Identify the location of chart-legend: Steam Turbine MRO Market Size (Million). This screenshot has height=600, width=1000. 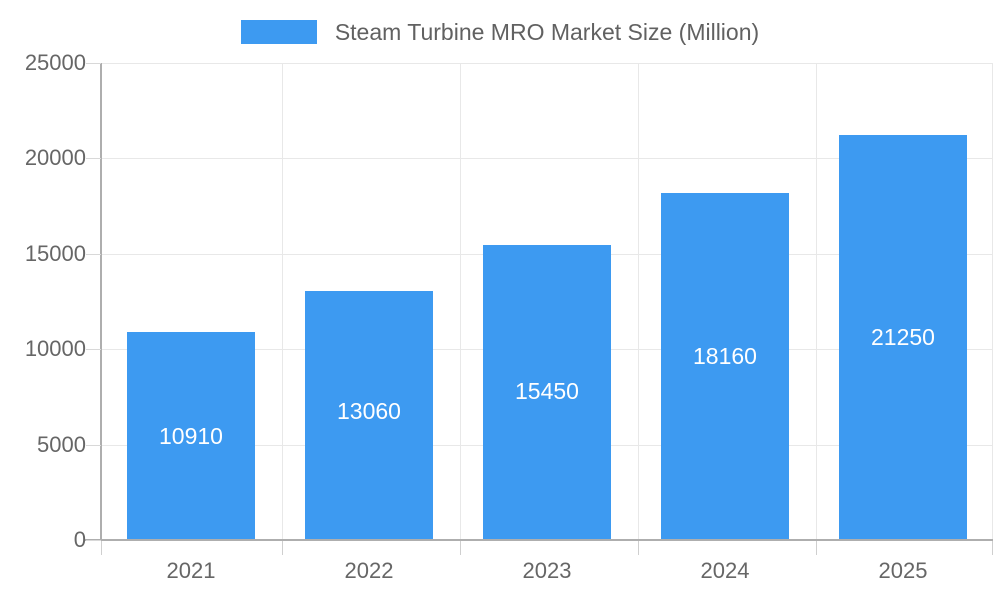
(500, 32).